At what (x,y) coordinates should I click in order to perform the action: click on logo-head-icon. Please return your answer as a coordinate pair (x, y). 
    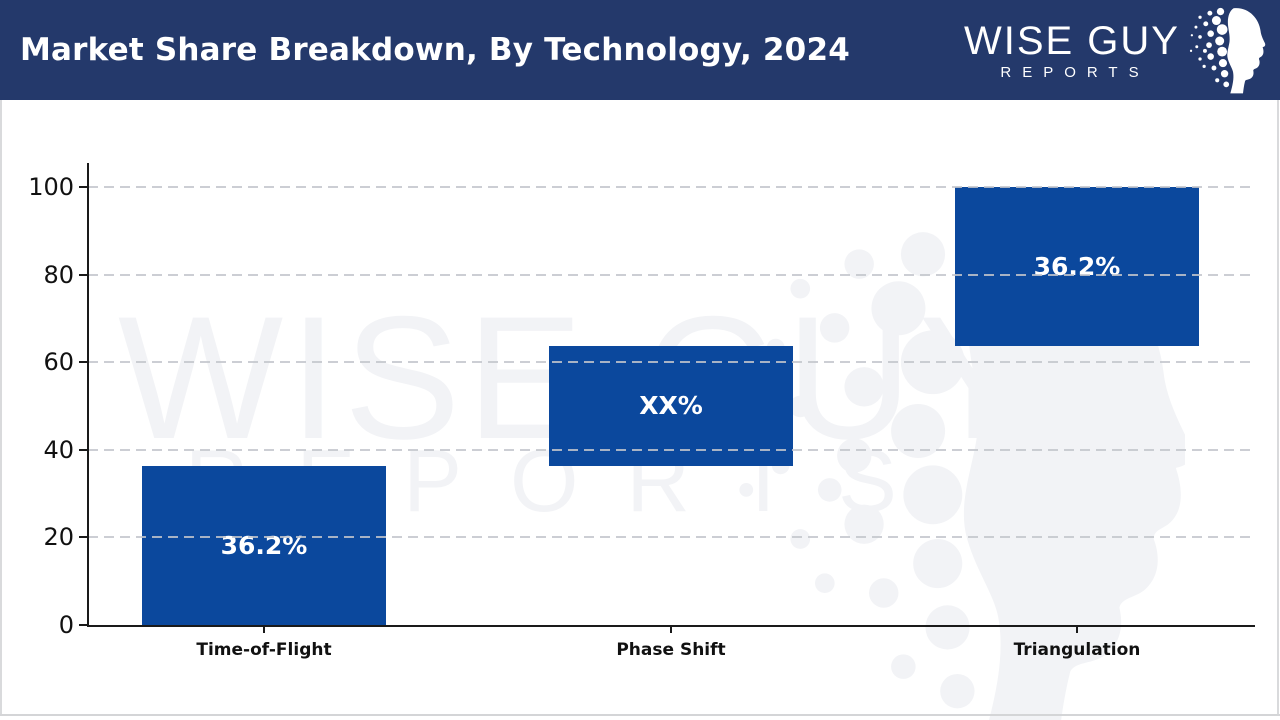
    Looking at the image, I should click on (1225, 50).